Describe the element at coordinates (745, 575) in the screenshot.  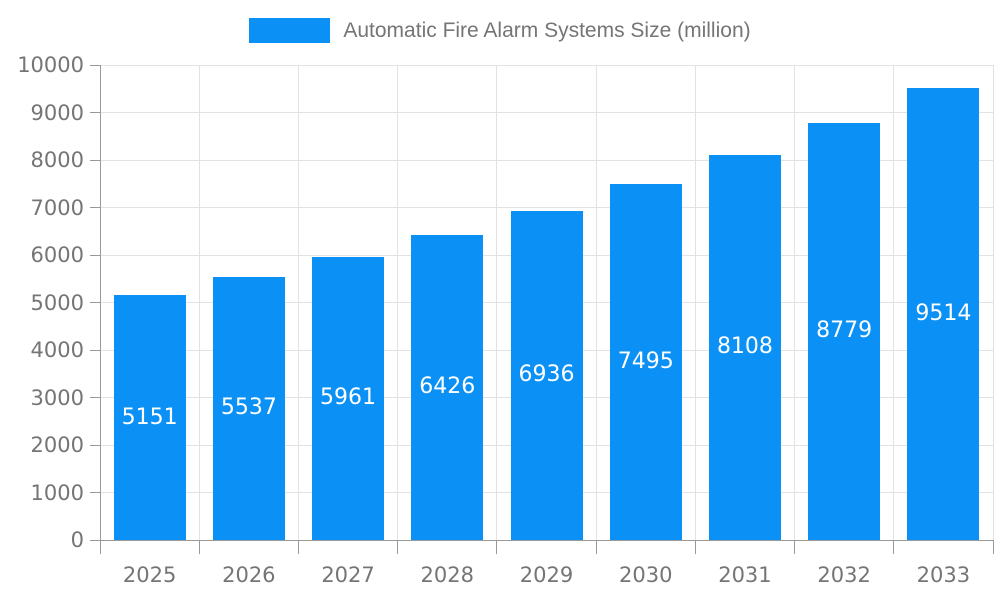
I see `x-tick-label: 2031` at that location.